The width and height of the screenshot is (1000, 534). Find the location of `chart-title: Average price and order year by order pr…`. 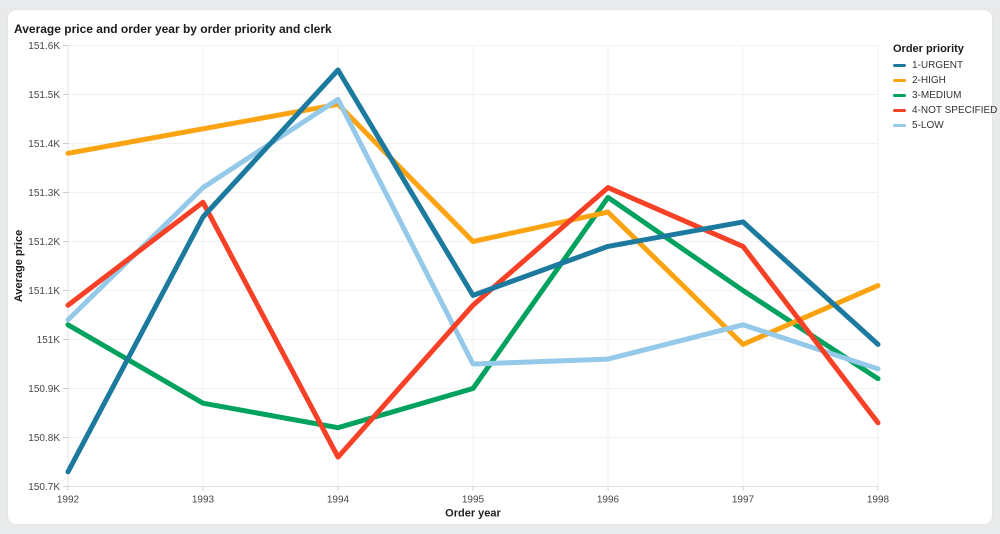

chart-title: Average price and order year by order pr… is located at coordinates (173, 29).